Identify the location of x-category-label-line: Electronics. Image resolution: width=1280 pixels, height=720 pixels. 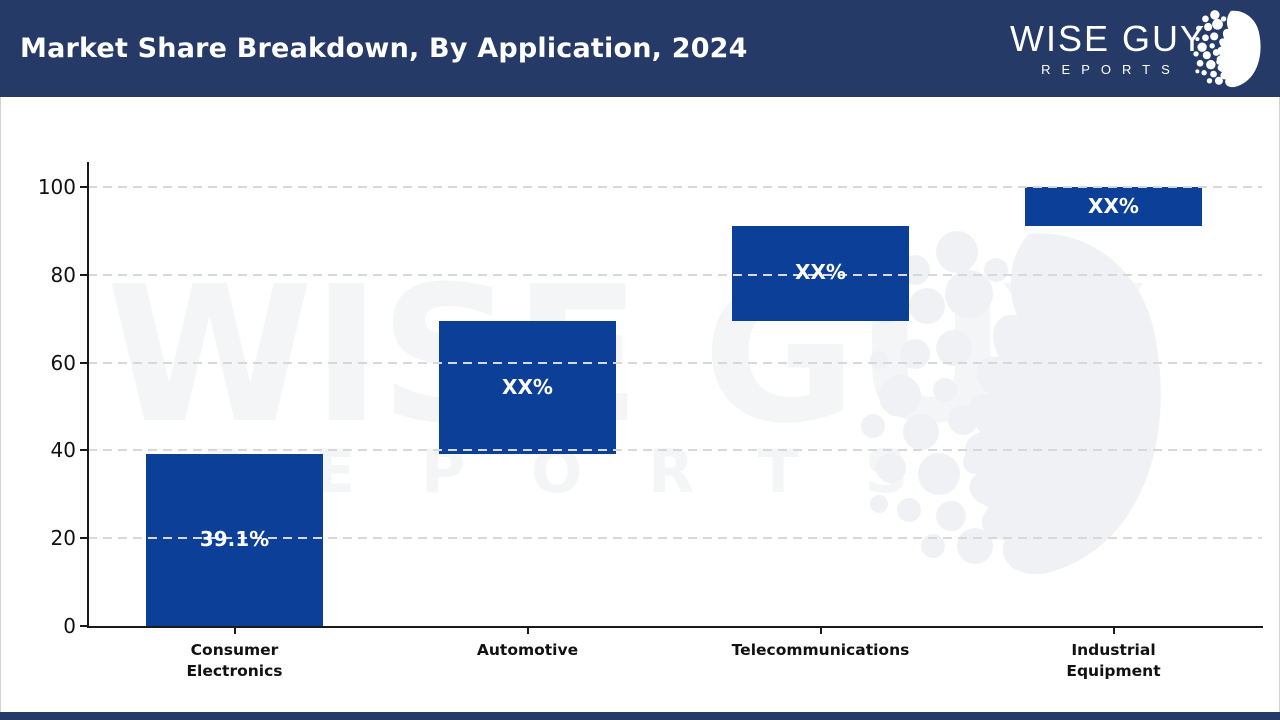
(234, 671).